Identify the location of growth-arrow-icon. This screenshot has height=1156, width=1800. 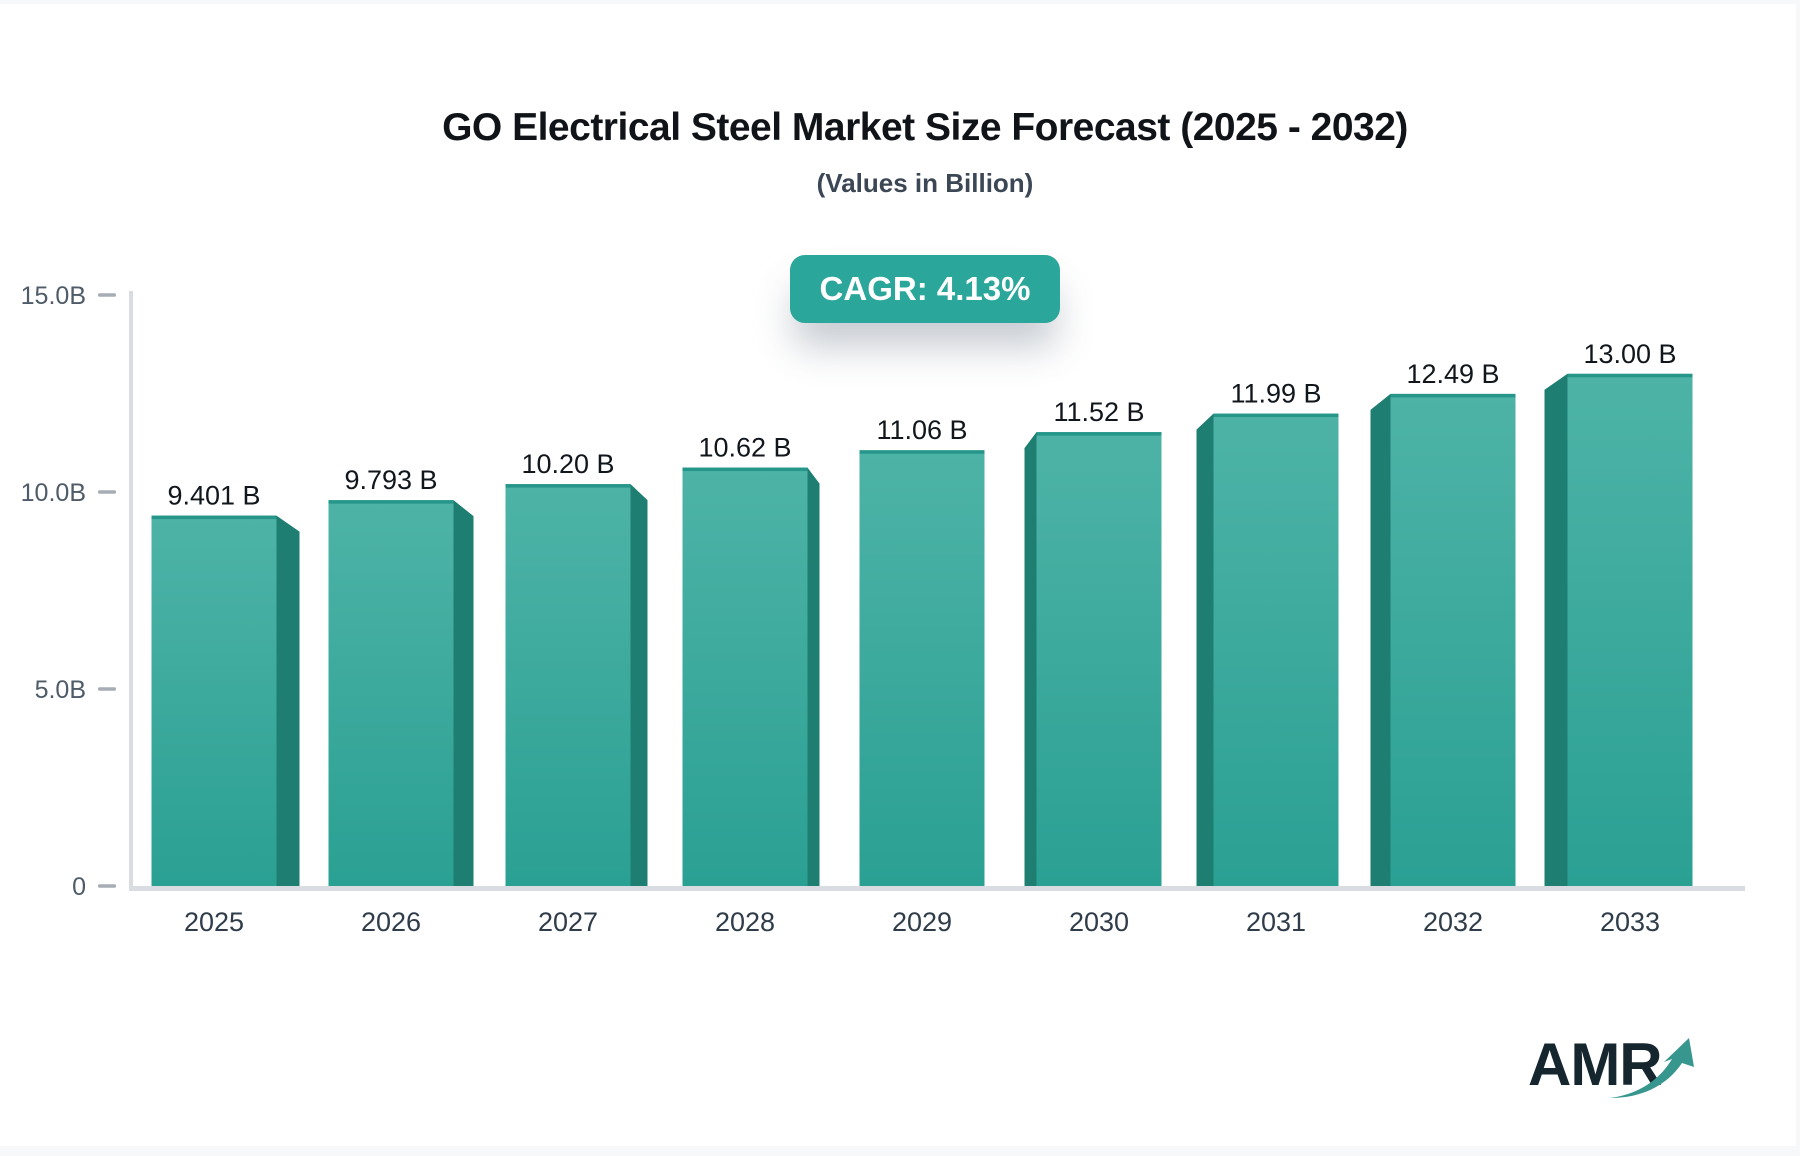
(1652, 1068).